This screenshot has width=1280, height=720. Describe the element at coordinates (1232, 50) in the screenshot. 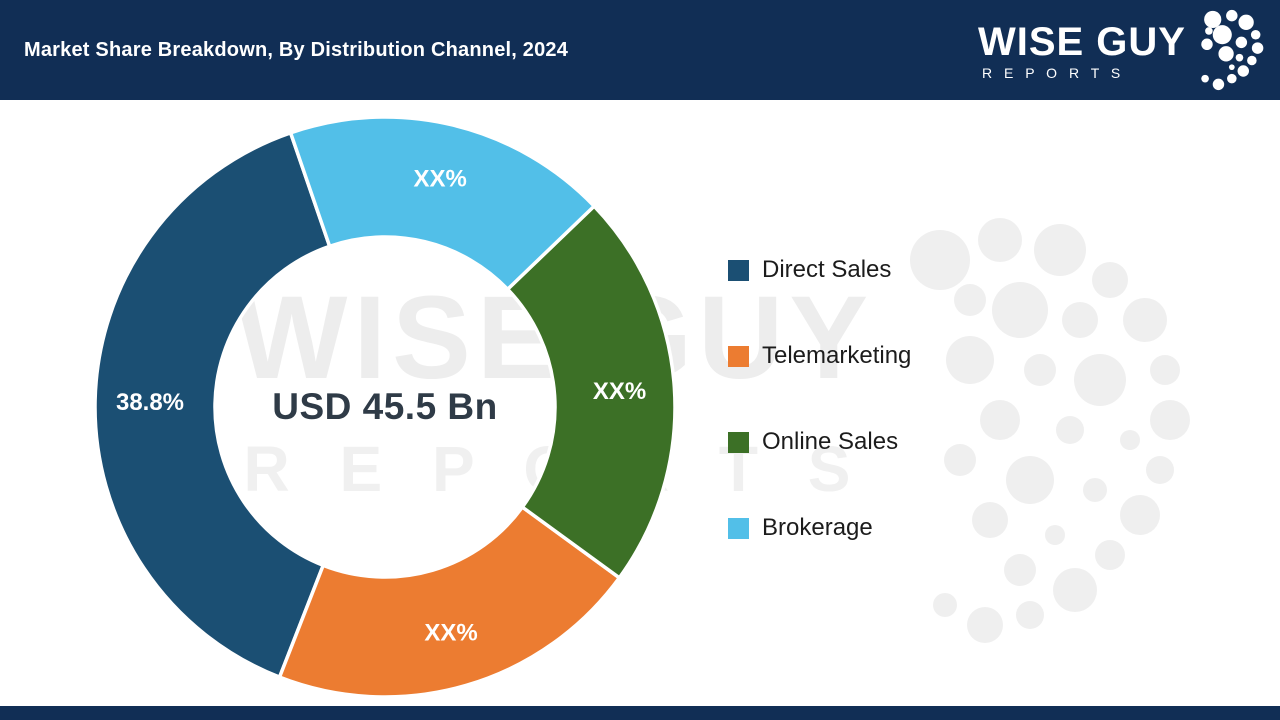

I see `brand-head-dots-icon` at that location.